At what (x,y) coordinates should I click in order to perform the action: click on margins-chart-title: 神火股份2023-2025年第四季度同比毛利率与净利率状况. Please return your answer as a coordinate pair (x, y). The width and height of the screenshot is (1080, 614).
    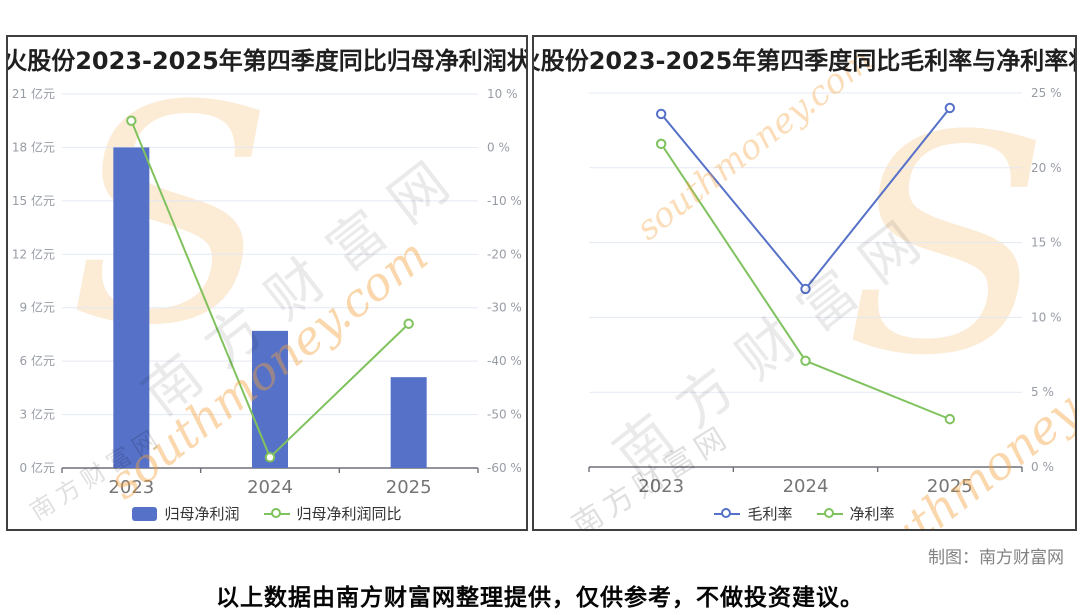
    Looking at the image, I should click on (804, 61).